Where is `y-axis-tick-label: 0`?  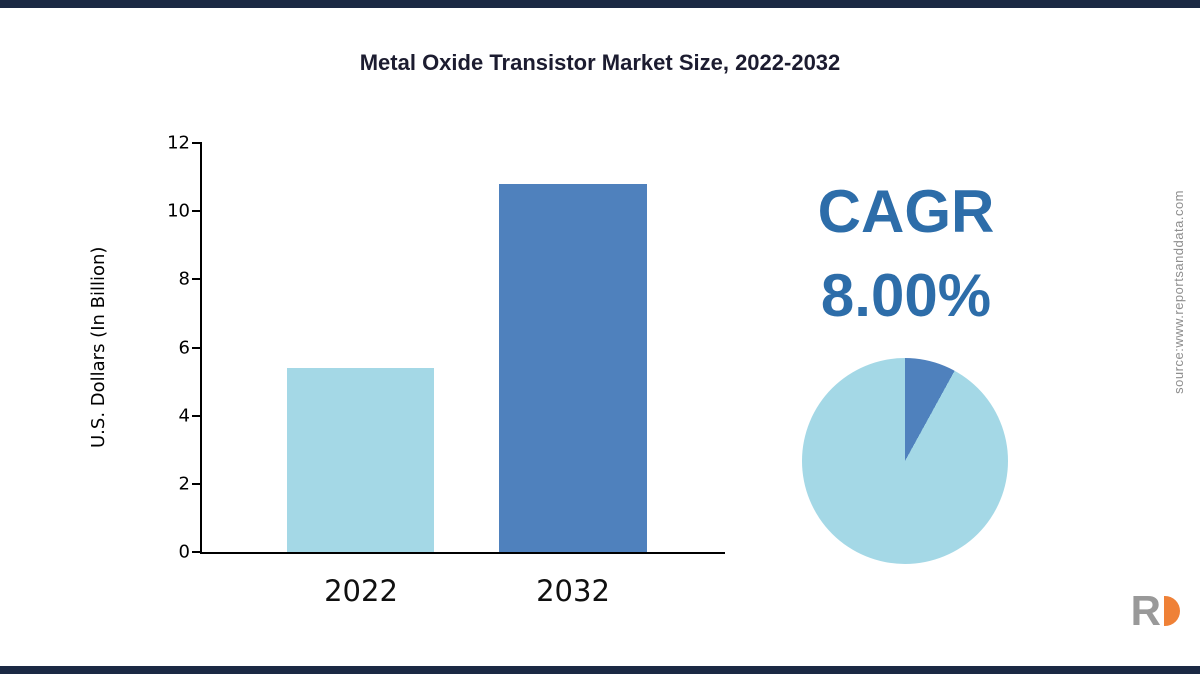 y-axis-tick-label: 0 is located at coordinates (184, 552).